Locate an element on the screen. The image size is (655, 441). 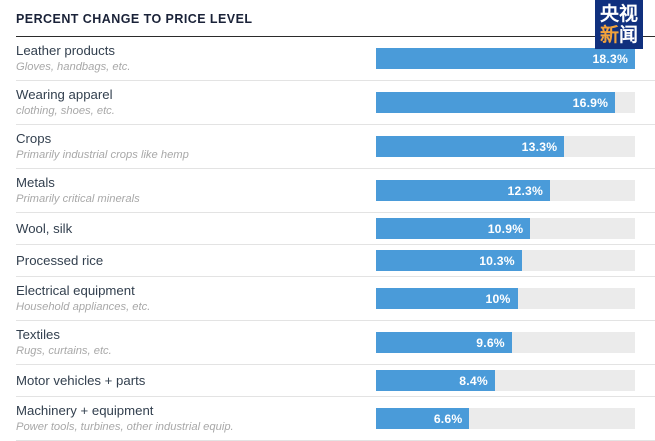
logo-char-wen: 闻 is located at coordinates (629, 34).